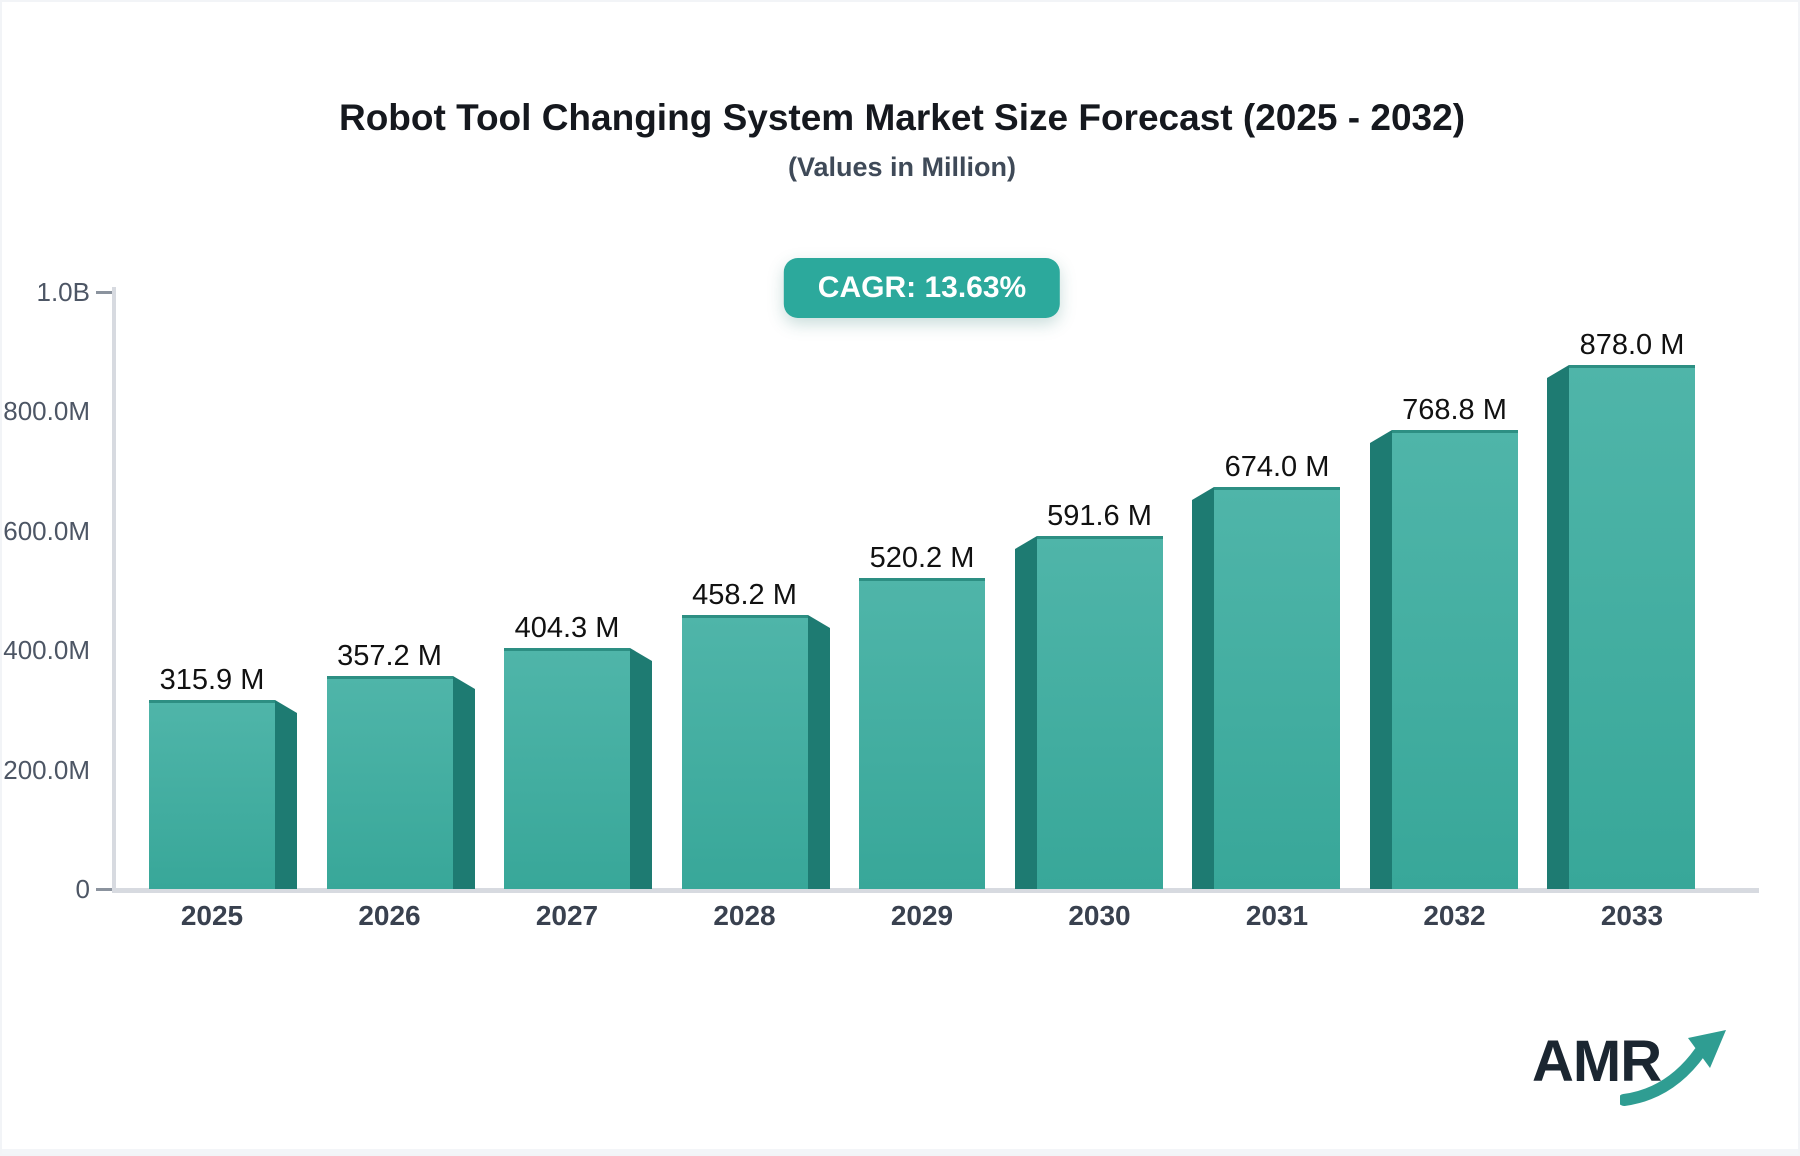 The height and width of the screenshot is (1156, 1800). What do you see at coordinates (212, 915) in the screenshot?
I see `x-axis-label: 2025` at bounding box center [212, 915].